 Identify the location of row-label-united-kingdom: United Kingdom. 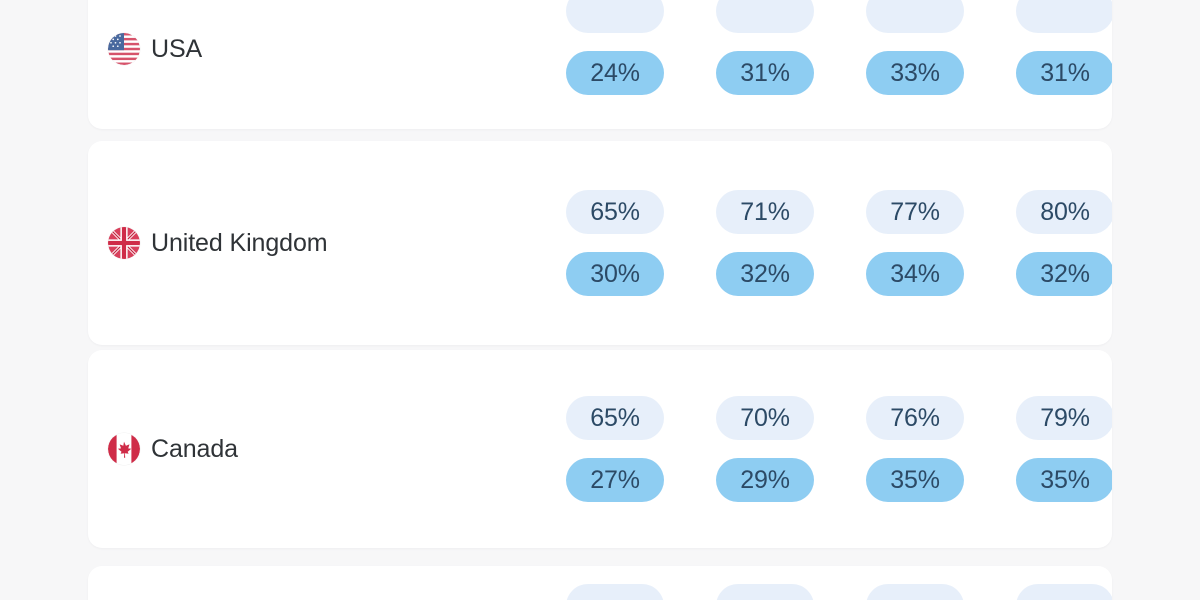
(218, 243).